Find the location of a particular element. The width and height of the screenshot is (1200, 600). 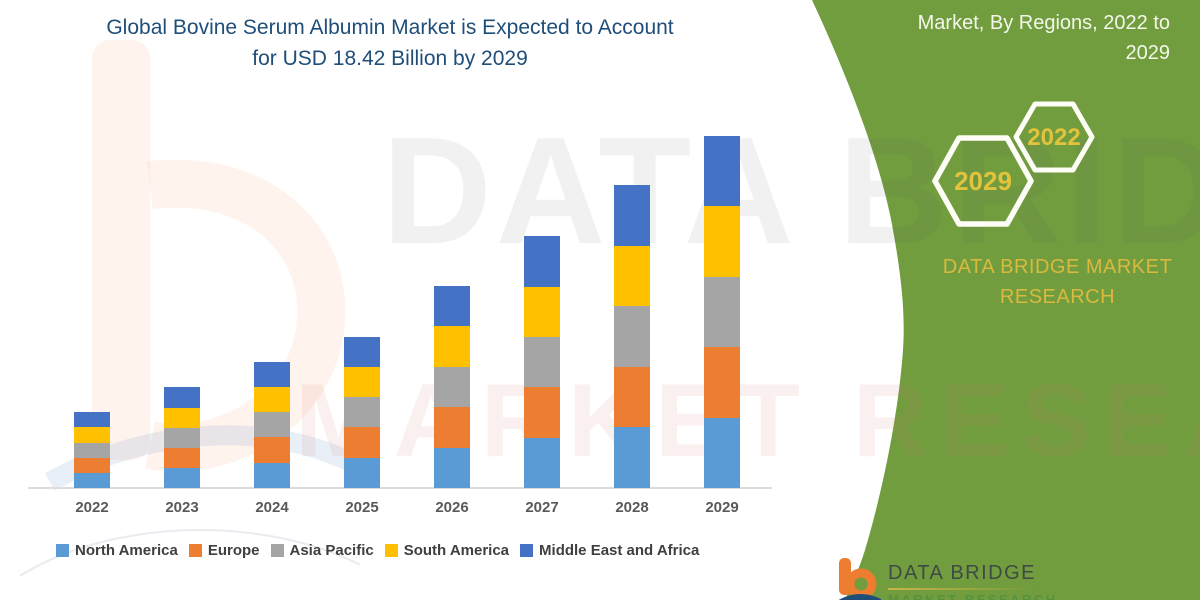

bar-segment-north-america-2022 is located at coordinates (92, 480).